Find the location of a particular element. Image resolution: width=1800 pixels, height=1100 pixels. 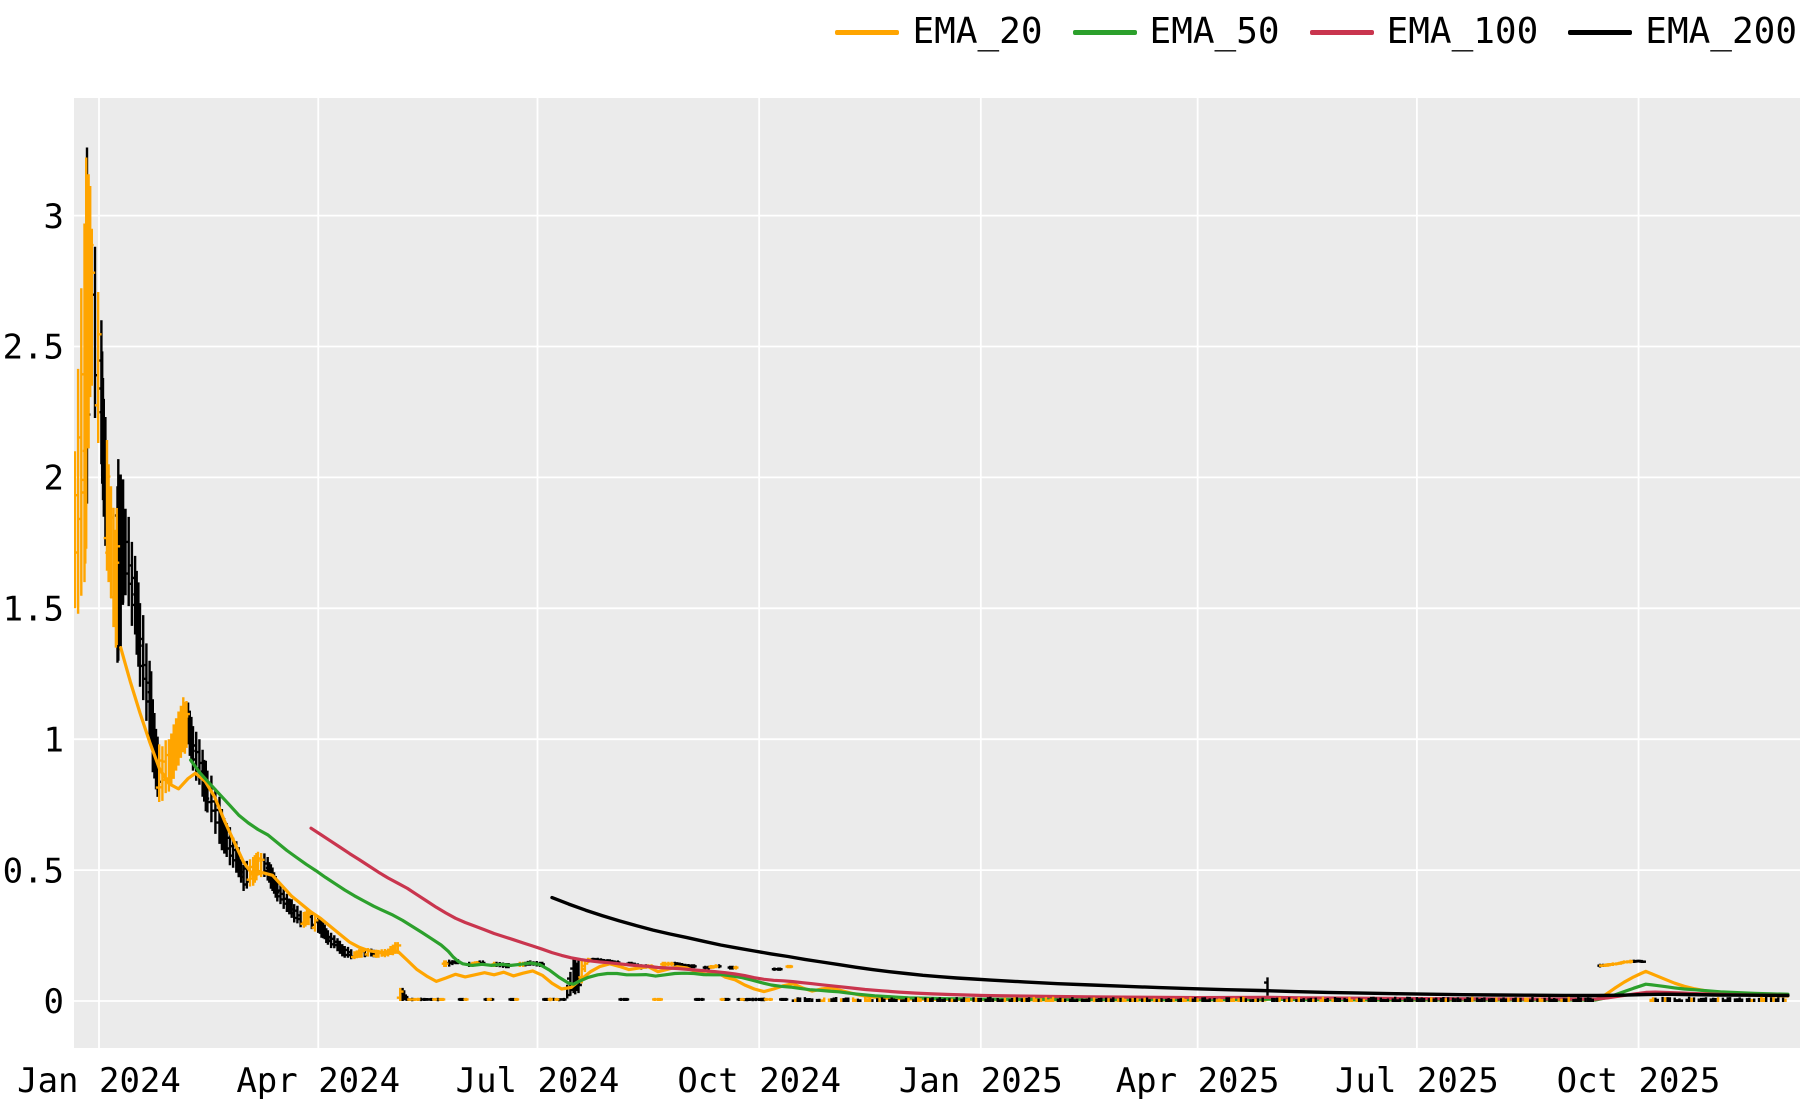

legend: EMA_20 EMA_50 EMA_100 EMA_200 is located at coordinates (1316, 32).